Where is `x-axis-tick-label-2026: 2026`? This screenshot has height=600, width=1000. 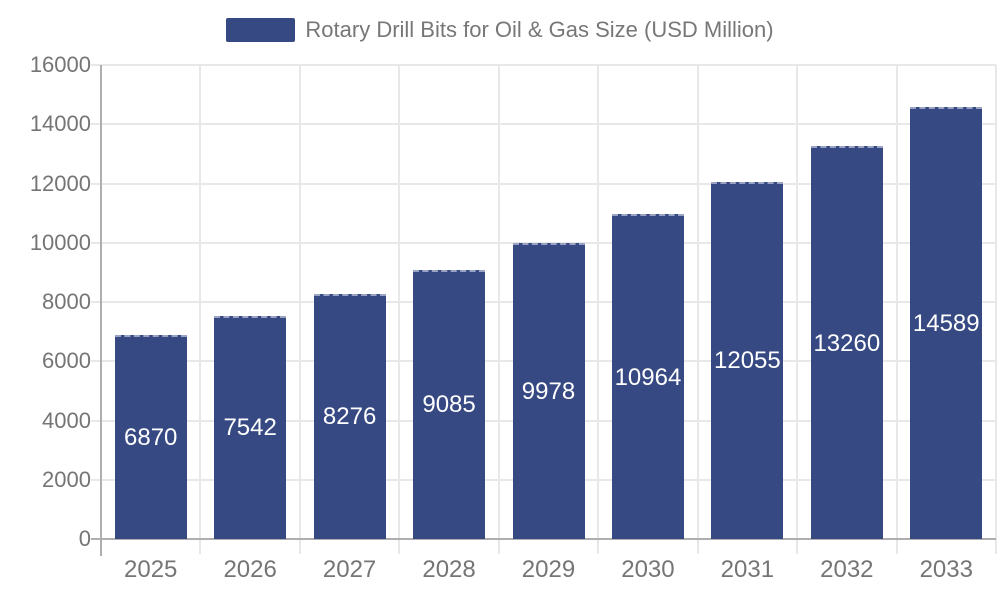 x-axis-tick-label-2026: 2026 is located at coordinates (250, 569).